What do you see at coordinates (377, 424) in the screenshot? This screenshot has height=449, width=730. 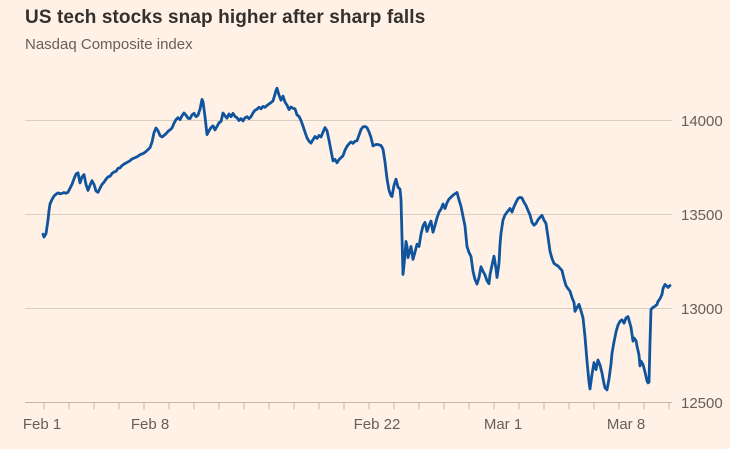 I see `x-axis-label: Feb 22` at bounding box center [377, 424].